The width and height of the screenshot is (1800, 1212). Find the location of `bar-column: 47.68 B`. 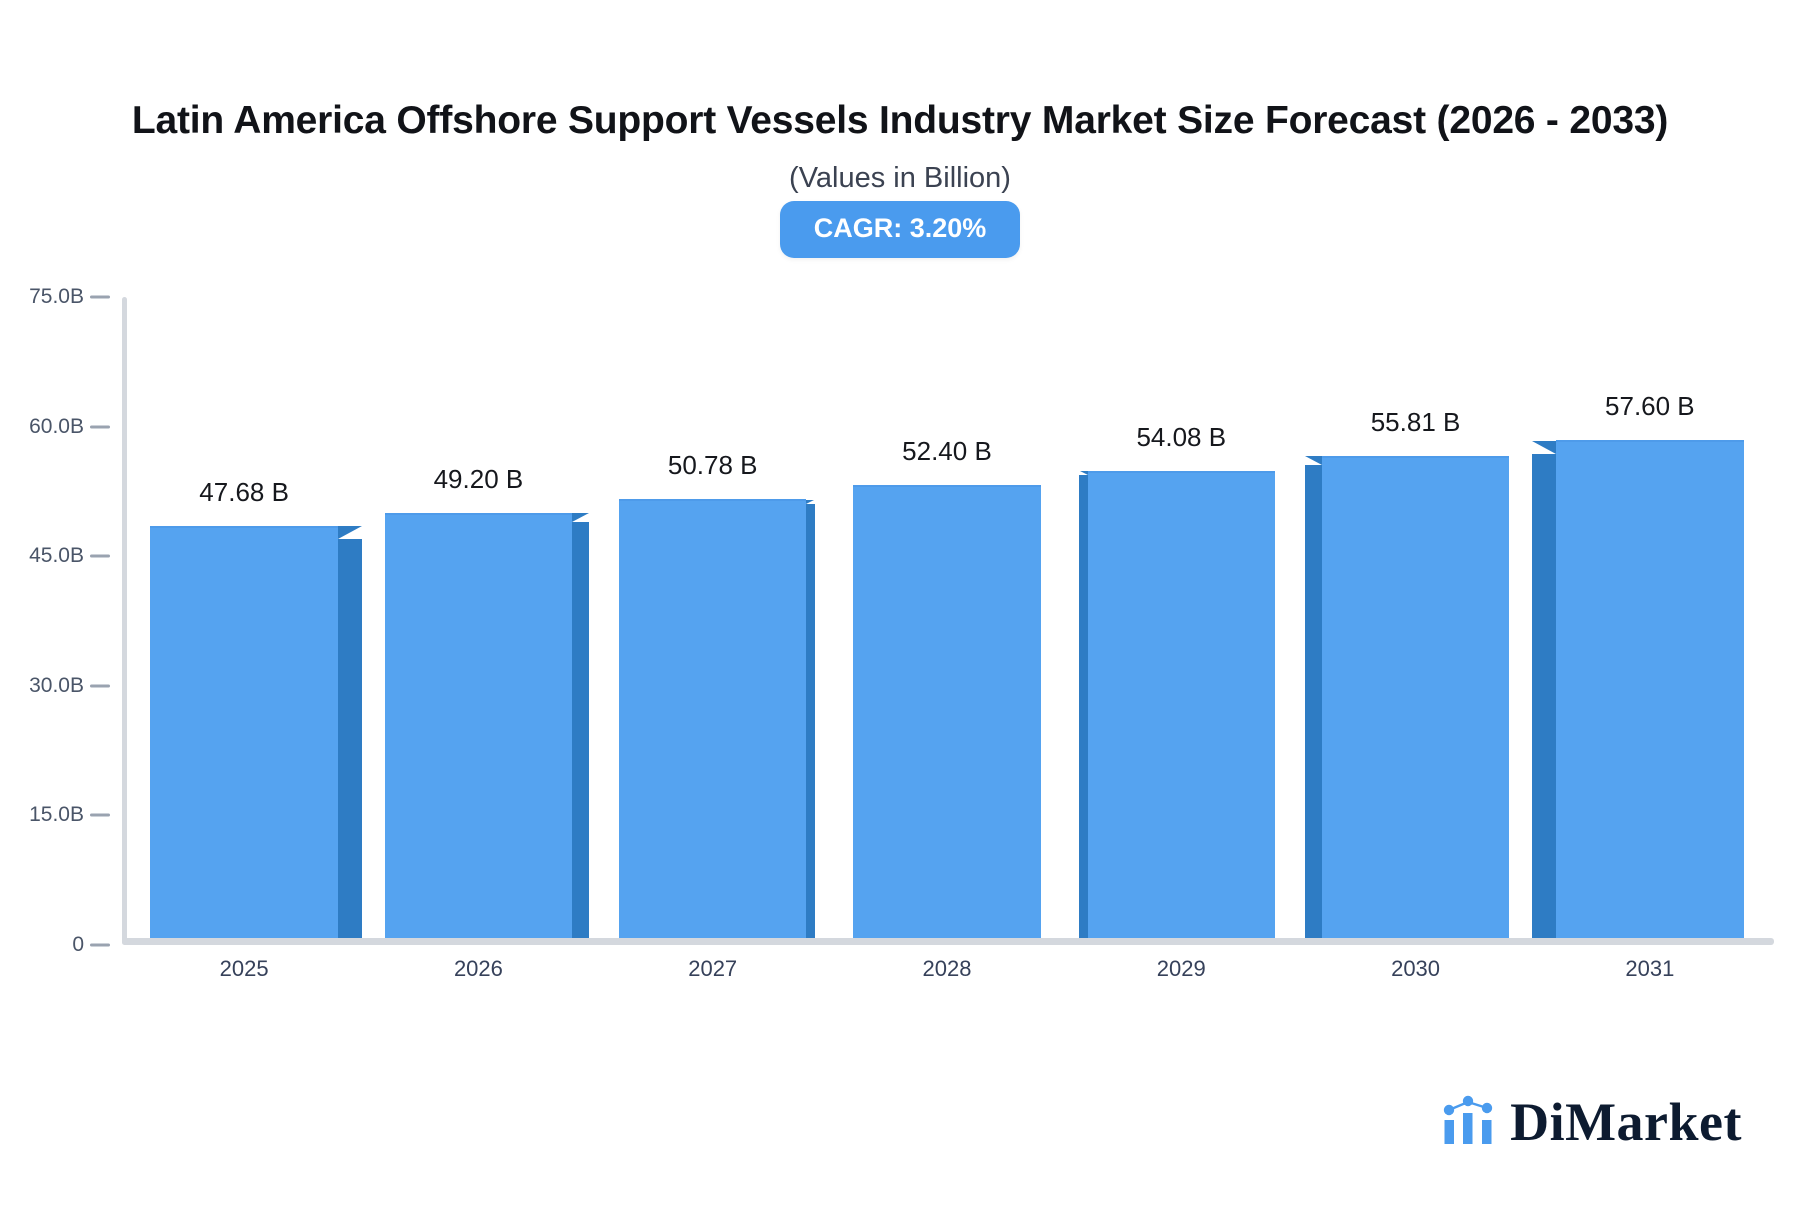

bar-column: 47.68 B is located at coordinates (256, 614).